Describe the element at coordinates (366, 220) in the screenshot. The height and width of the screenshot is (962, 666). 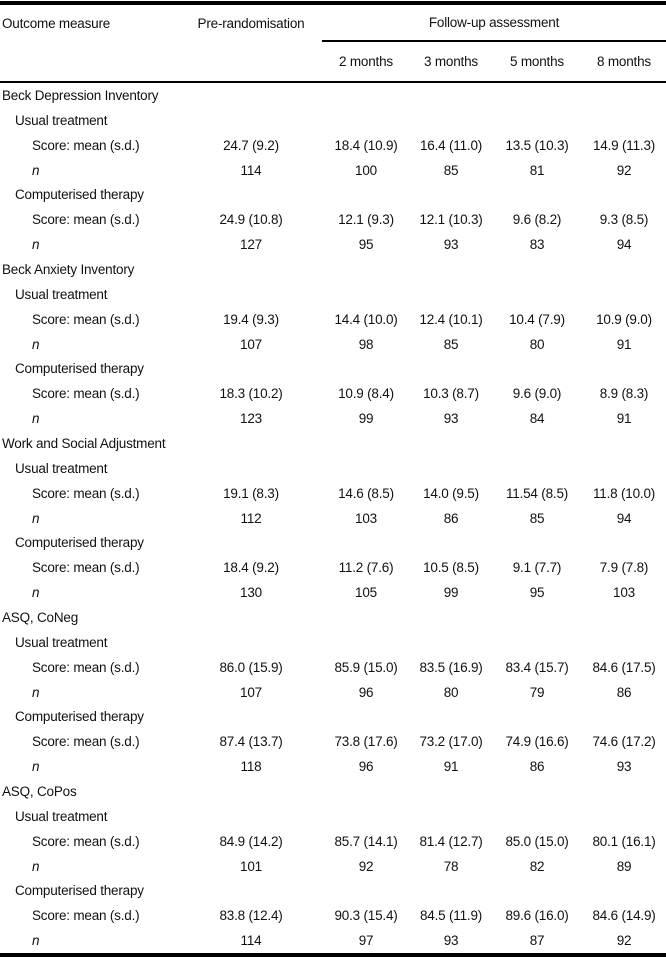
I see `score-value: 12.1 (9.3)` at that location.